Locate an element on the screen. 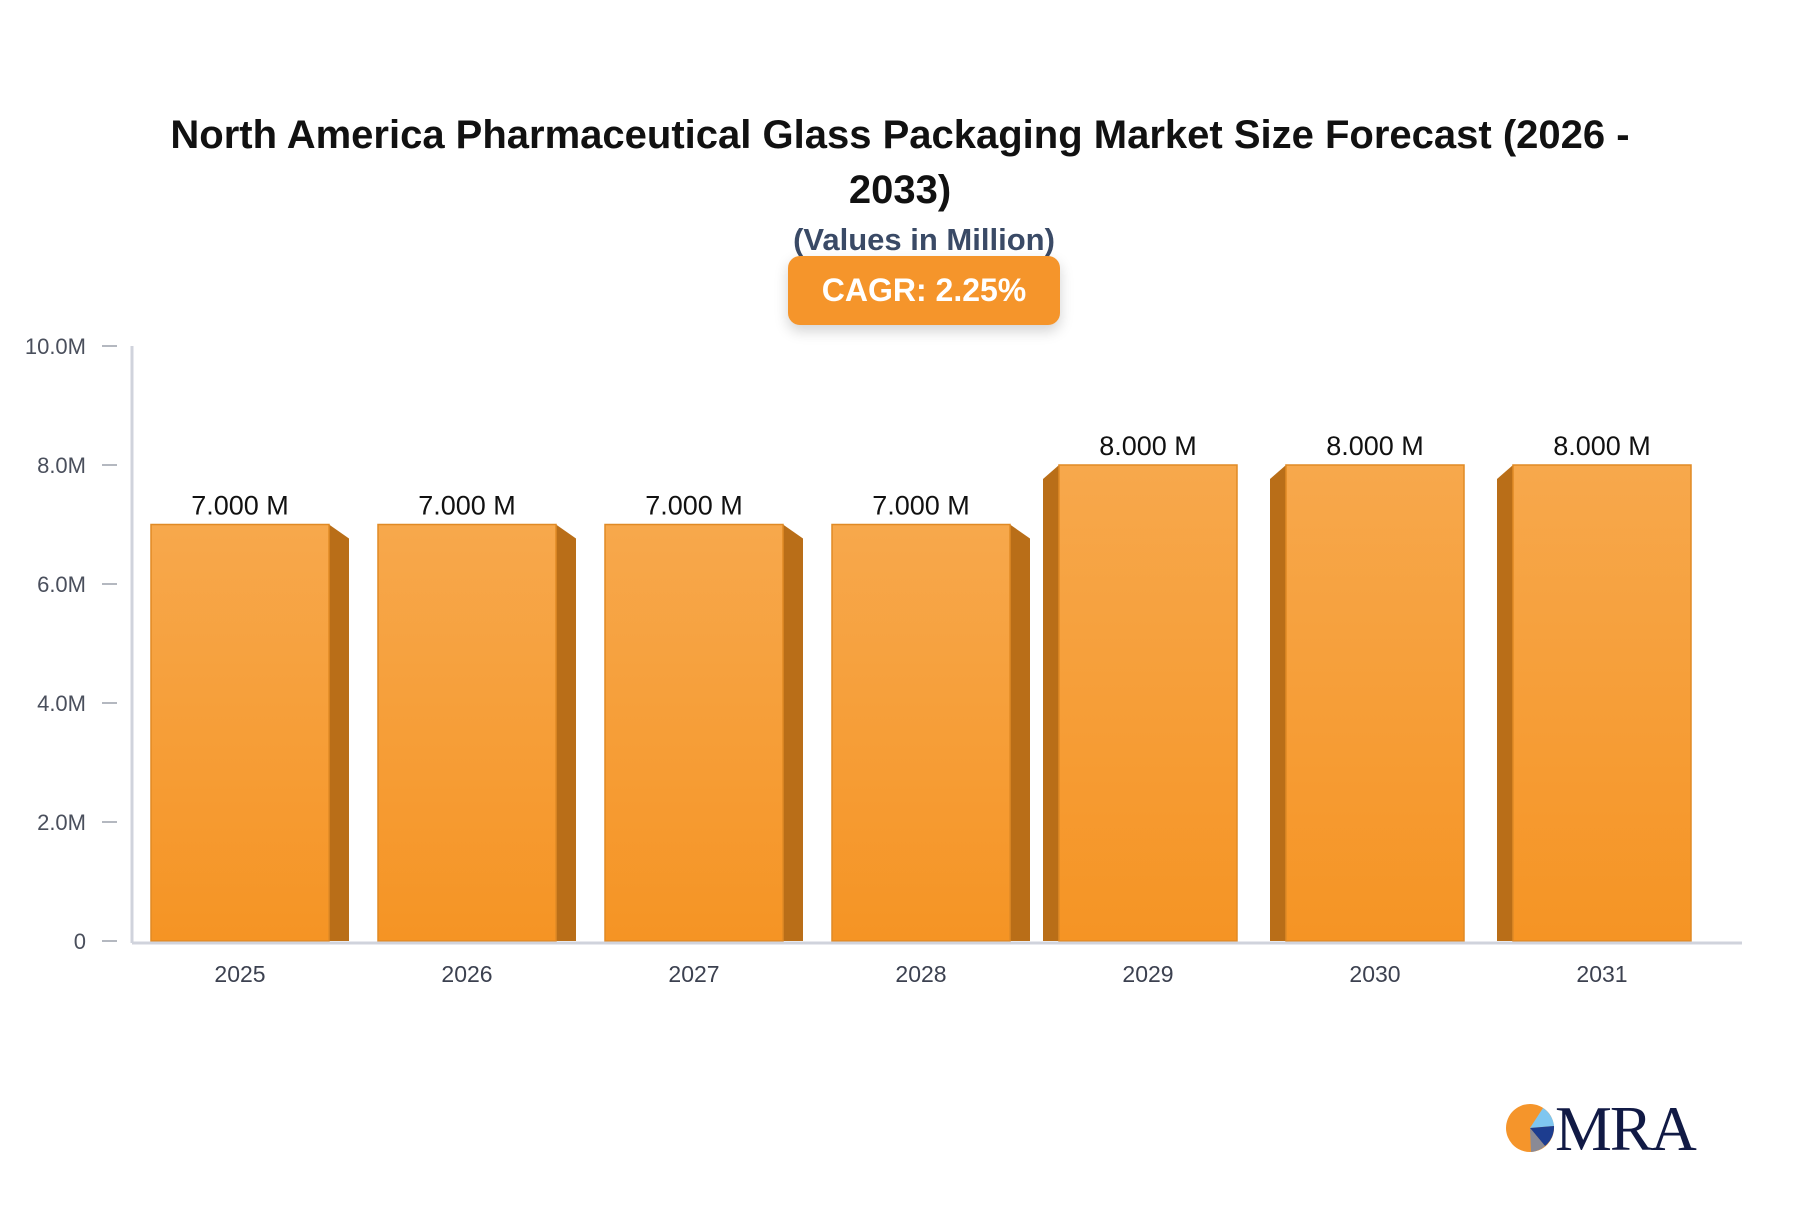  y-tick-label: 8.0M is located at coordinates (61, 465).